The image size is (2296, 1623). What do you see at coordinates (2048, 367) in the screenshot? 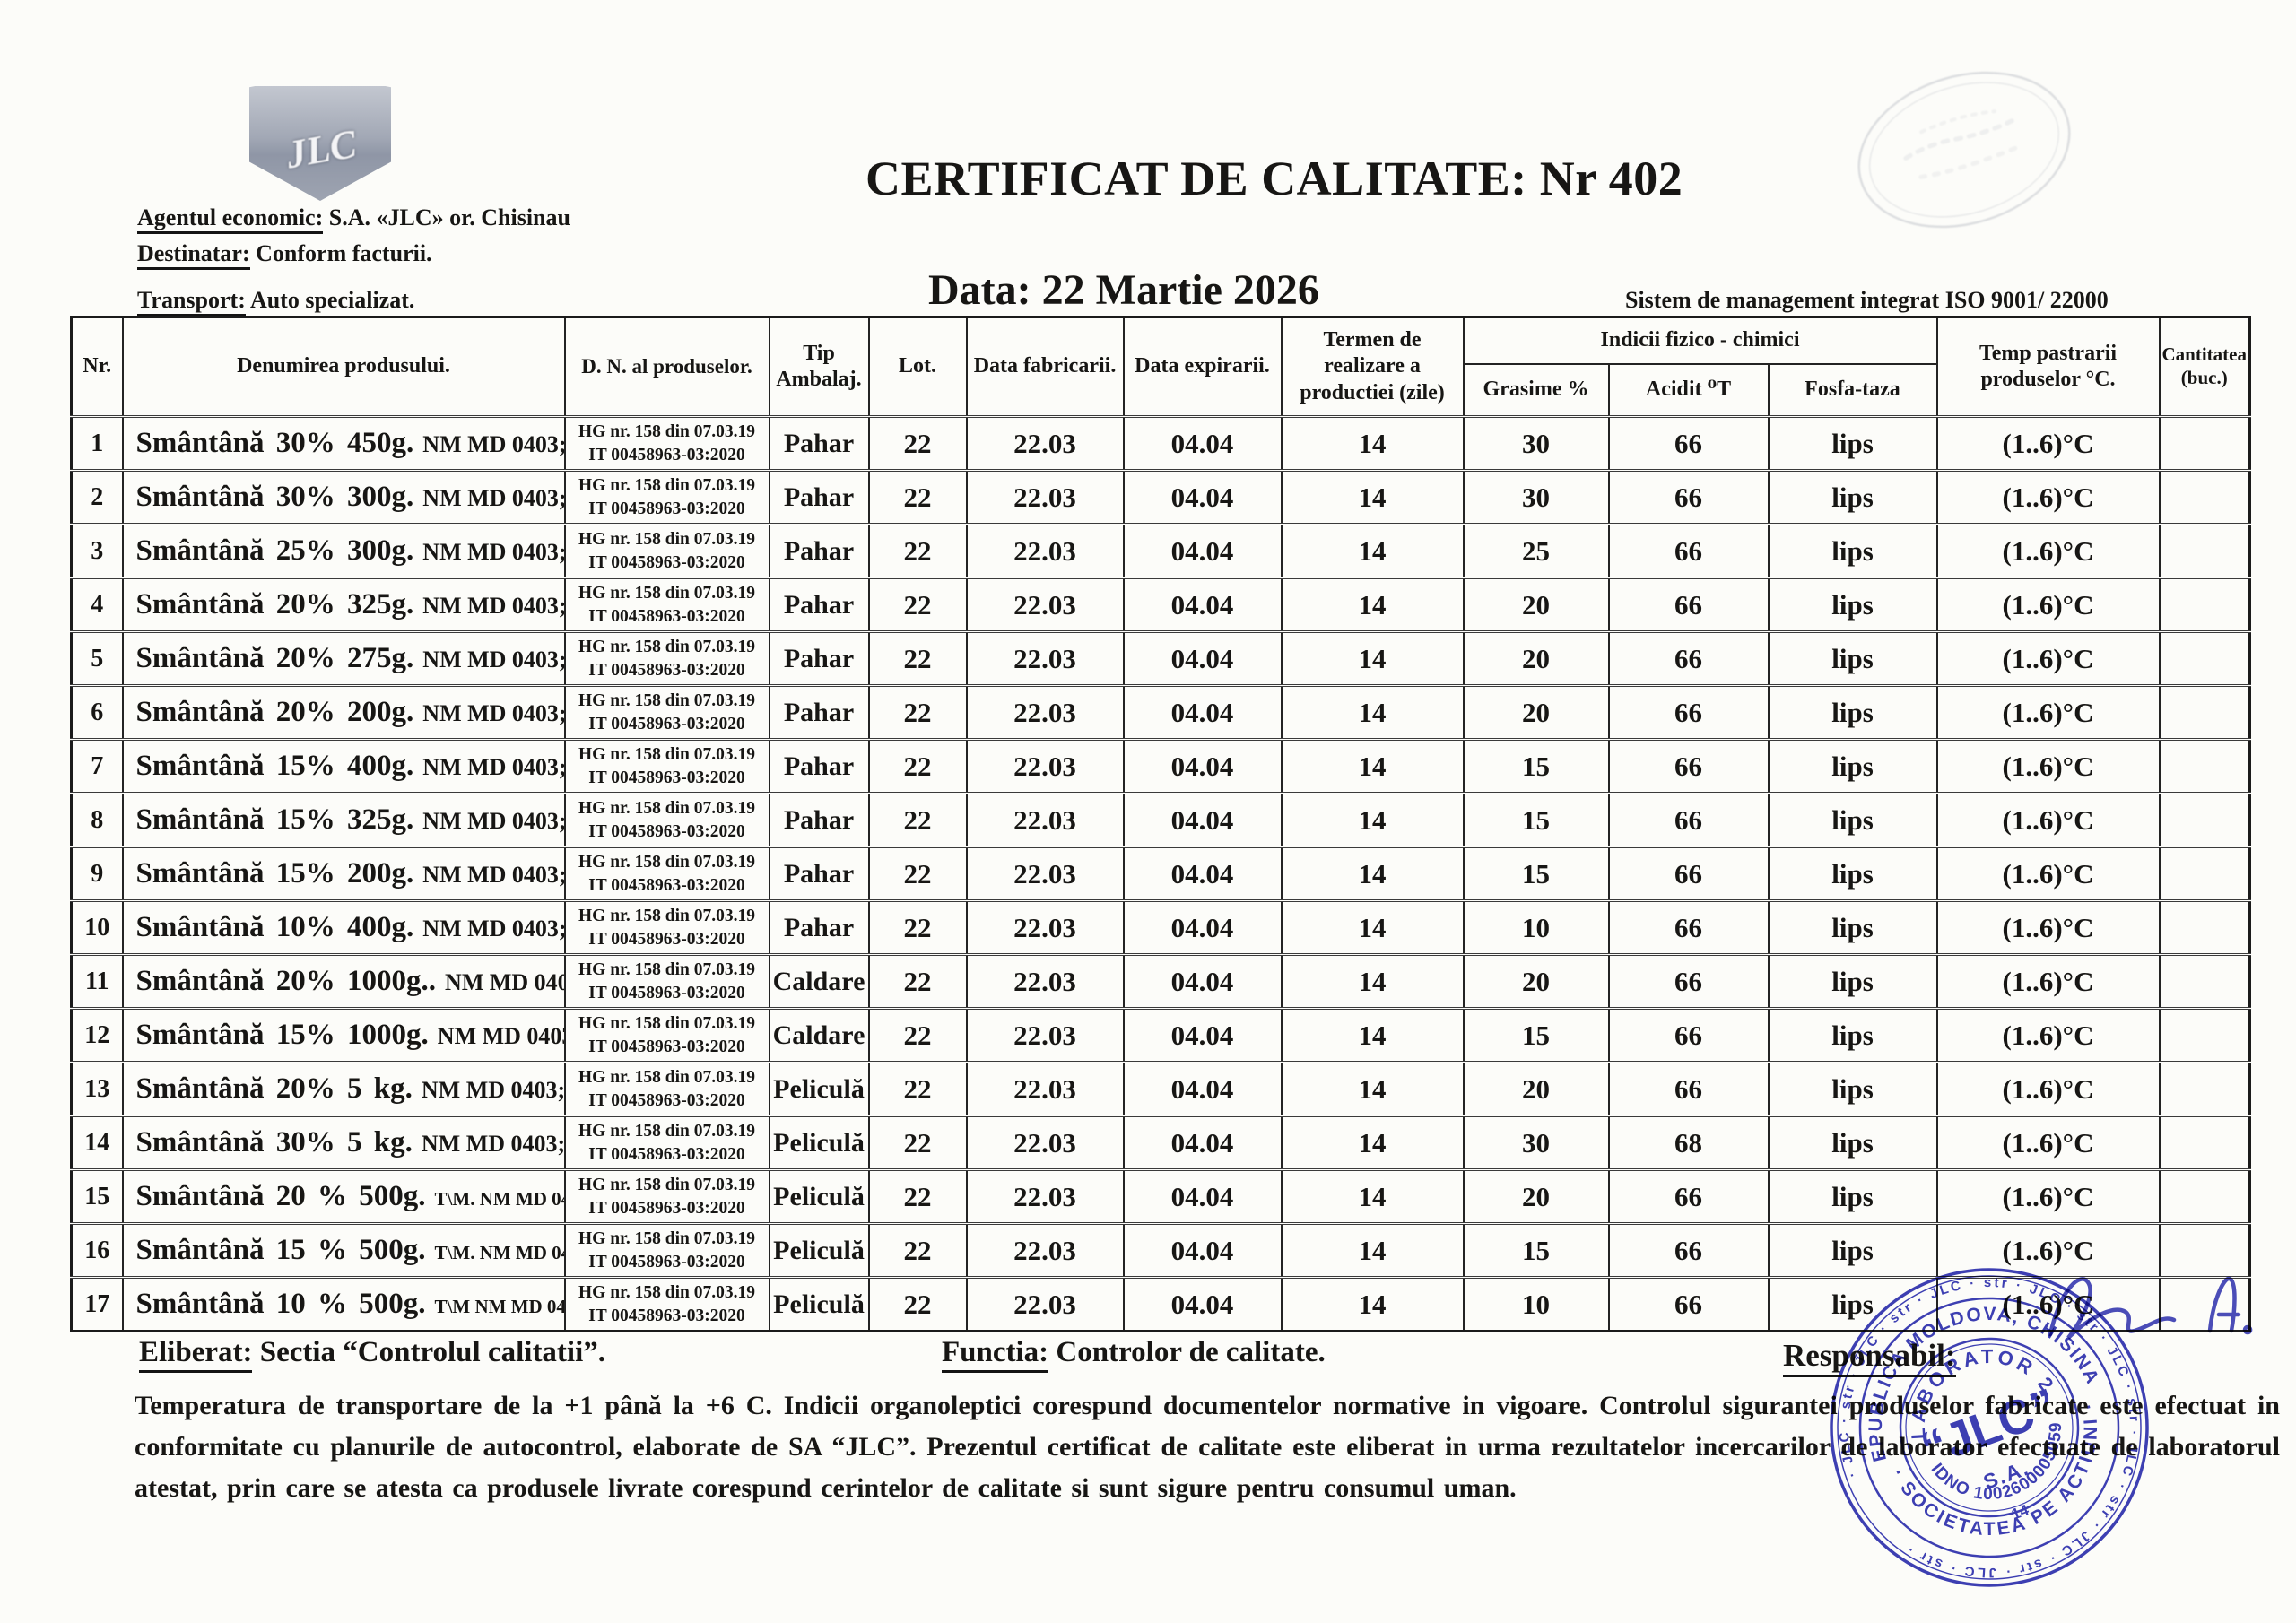
I see `header-temp: Temp pastrarii produselor °C.` at bounding box center [2048, 367].